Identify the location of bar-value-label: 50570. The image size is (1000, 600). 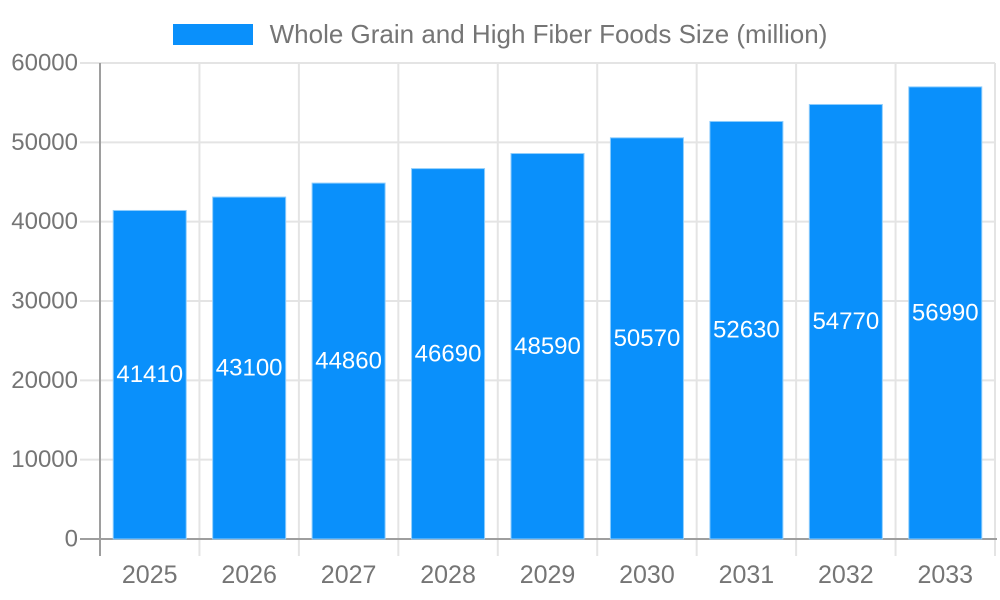
(647, 338).